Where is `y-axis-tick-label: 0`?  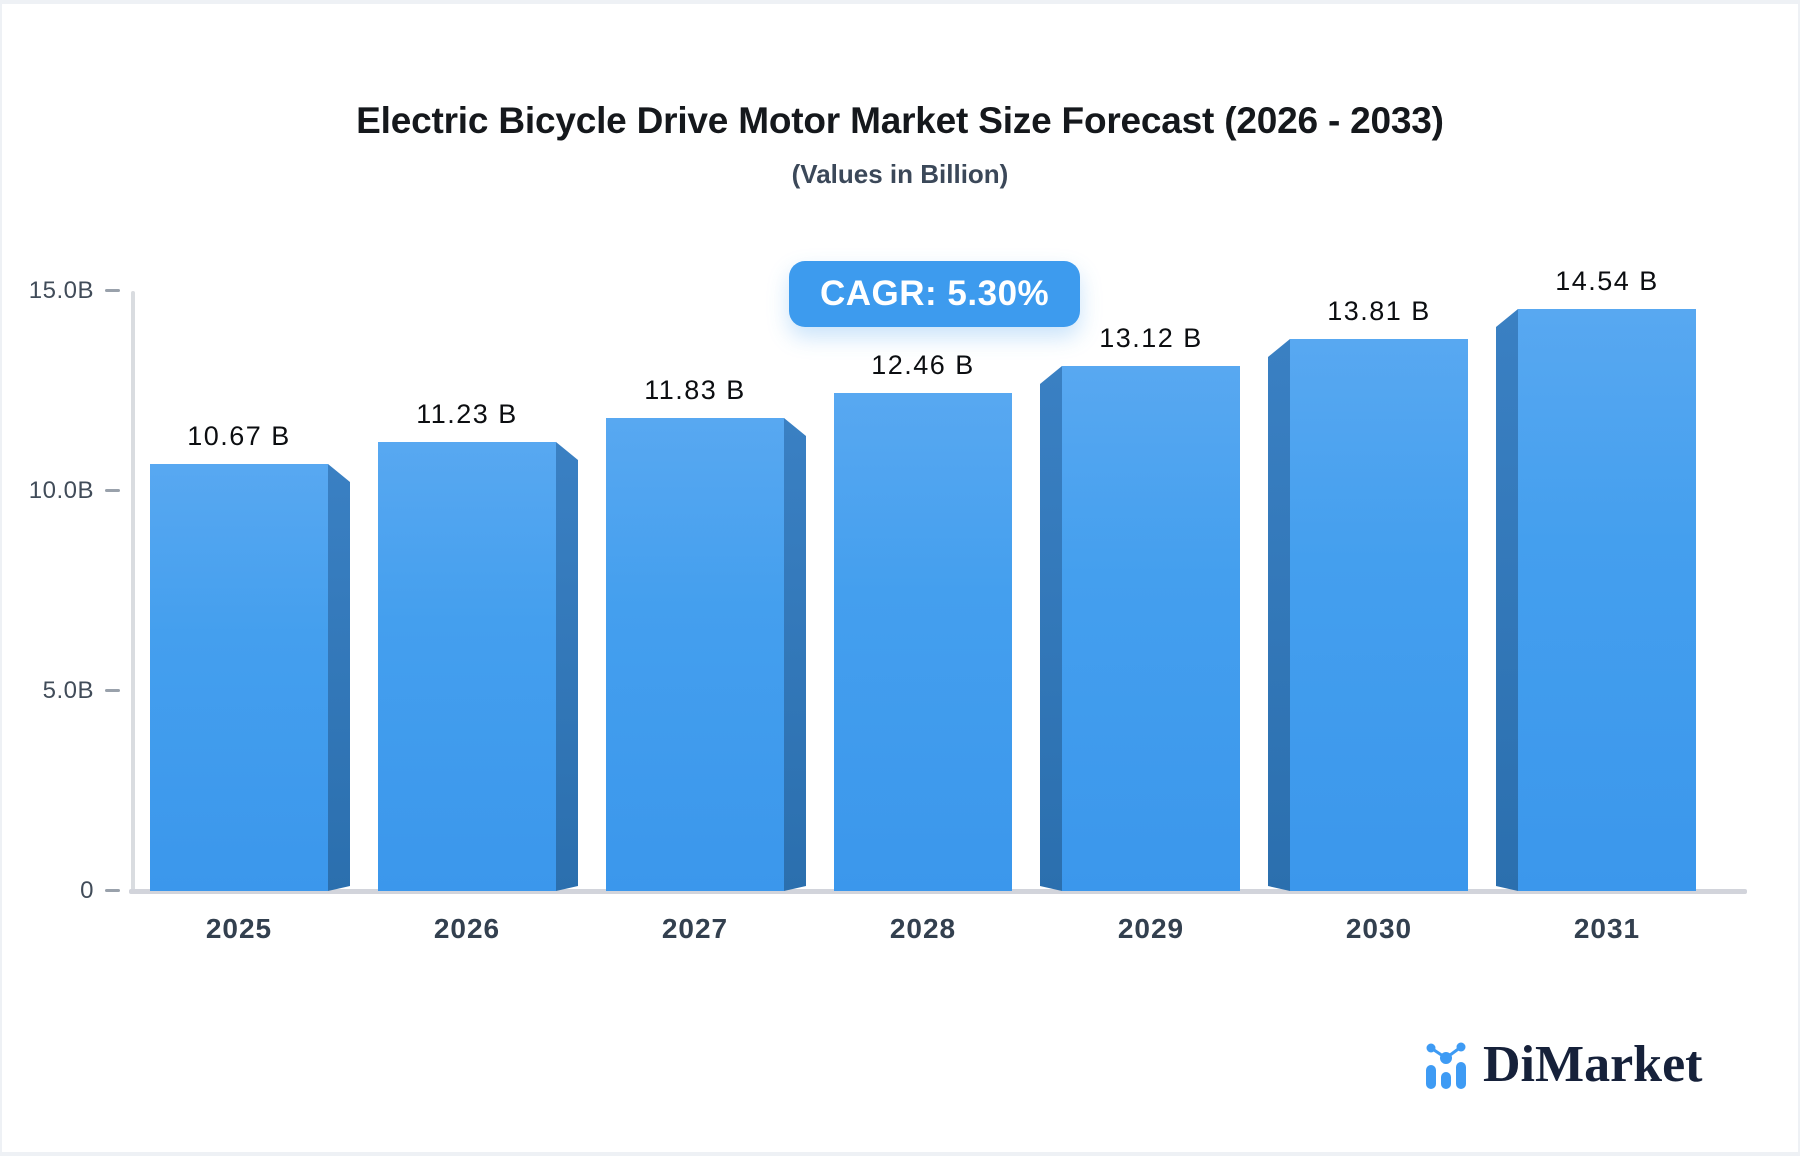 y-axis-tick-label: 0 is located at coordinates (87, 890).